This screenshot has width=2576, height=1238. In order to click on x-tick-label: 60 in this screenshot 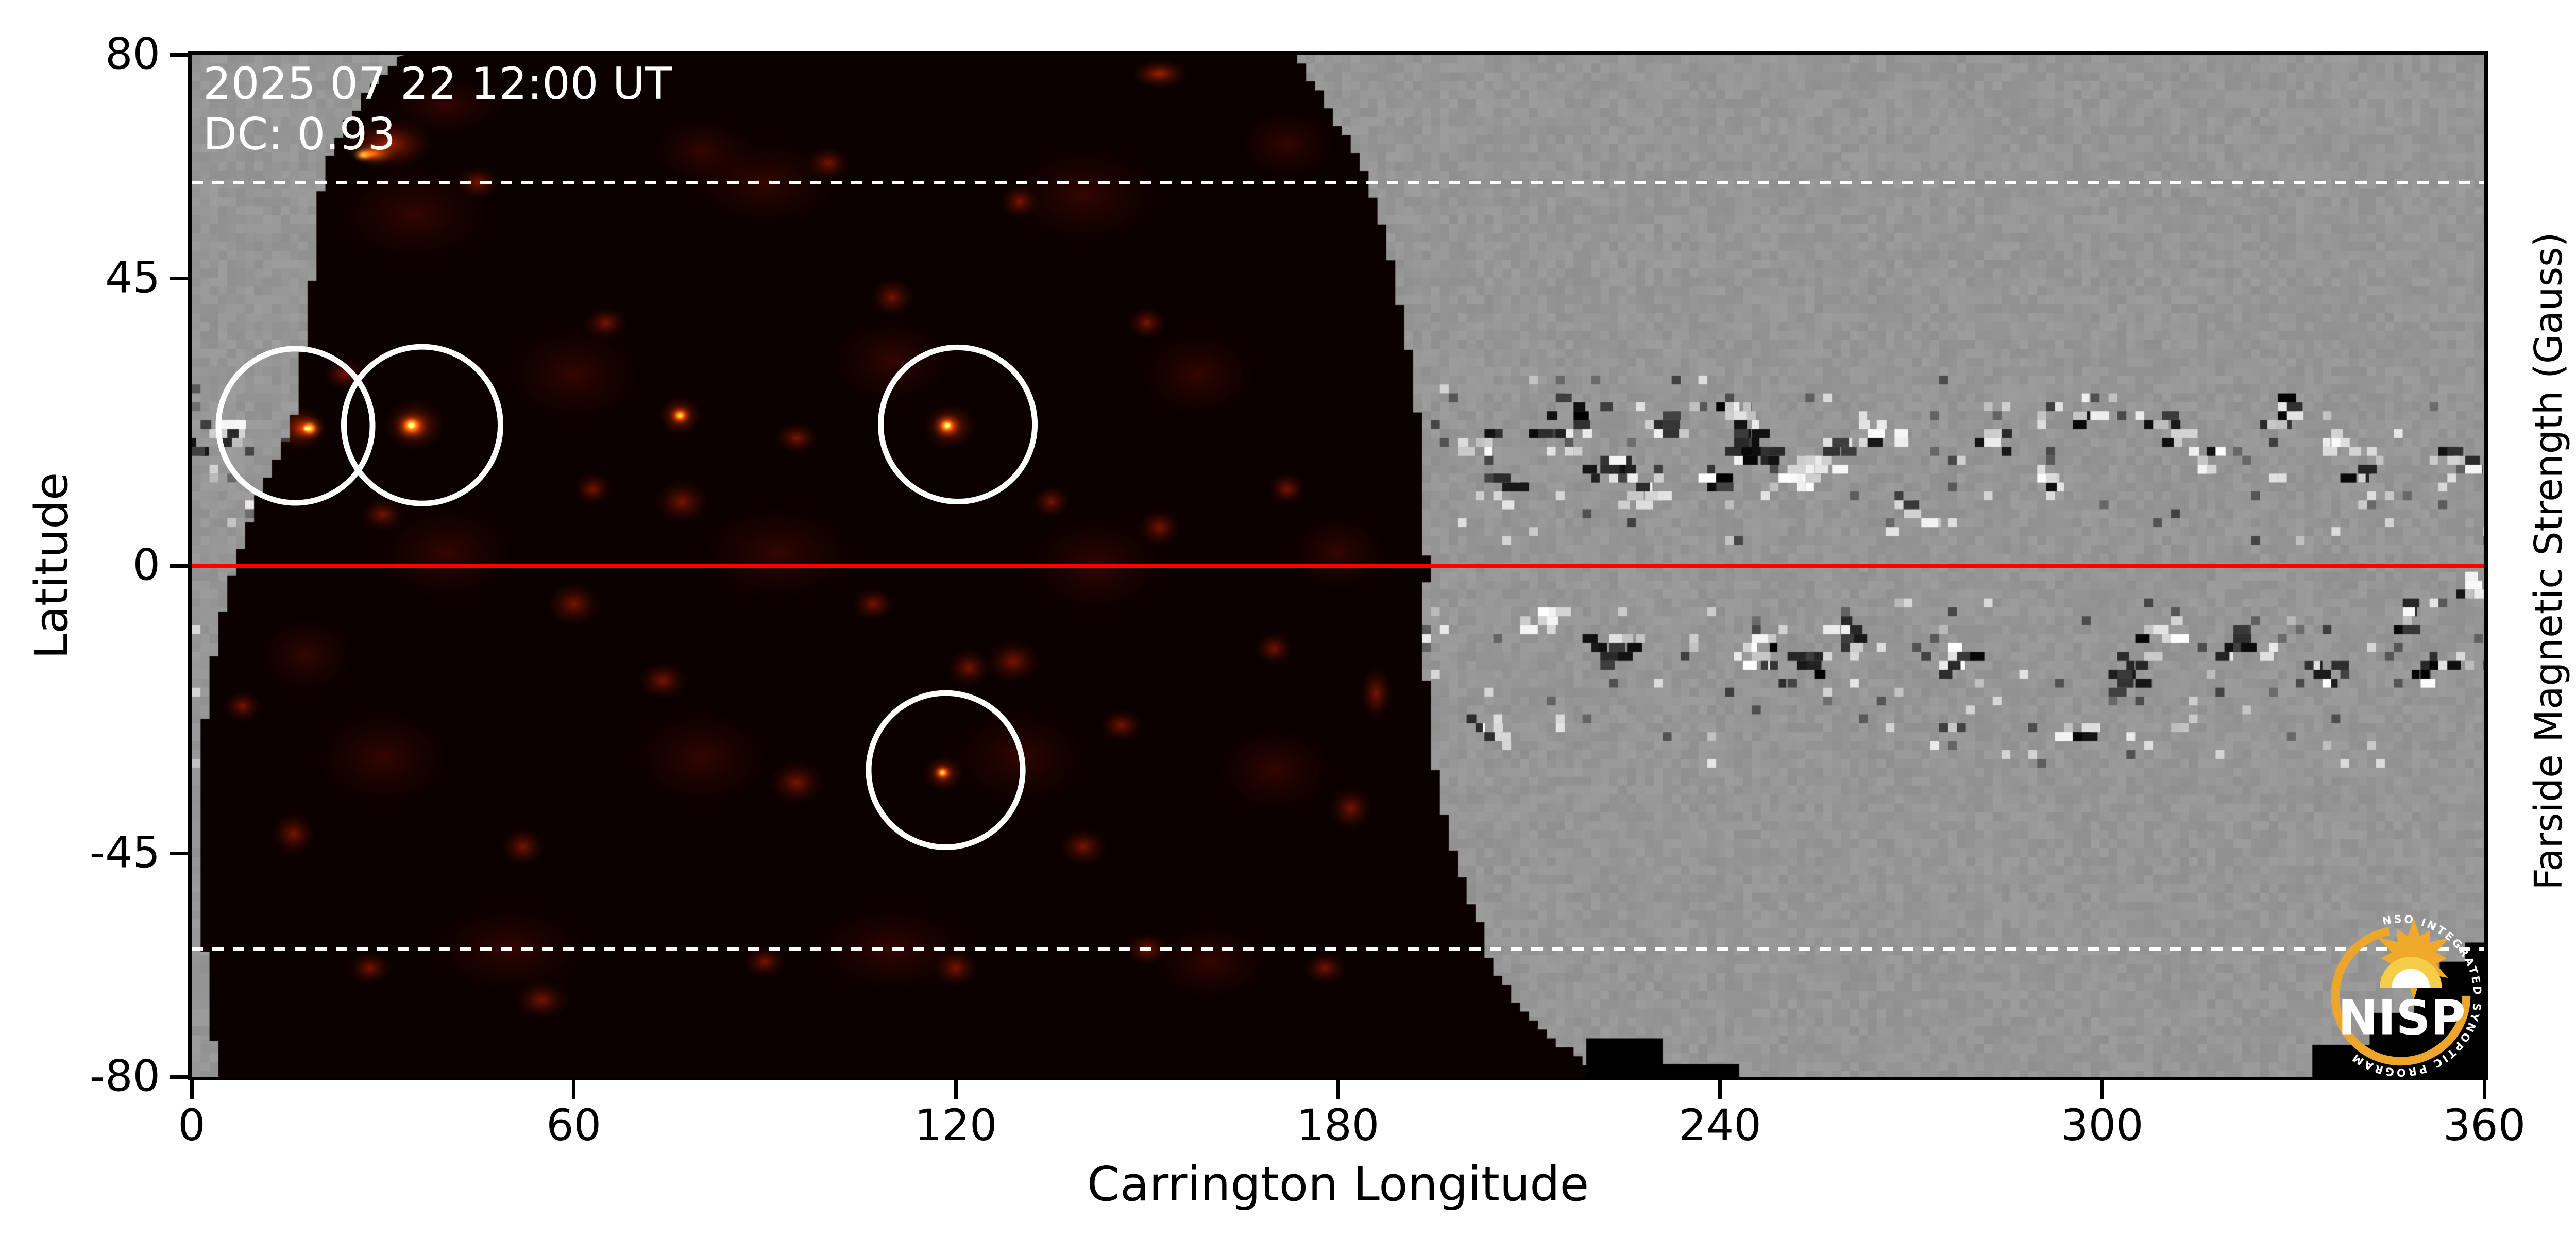, I will do `click(574, 1125)`.